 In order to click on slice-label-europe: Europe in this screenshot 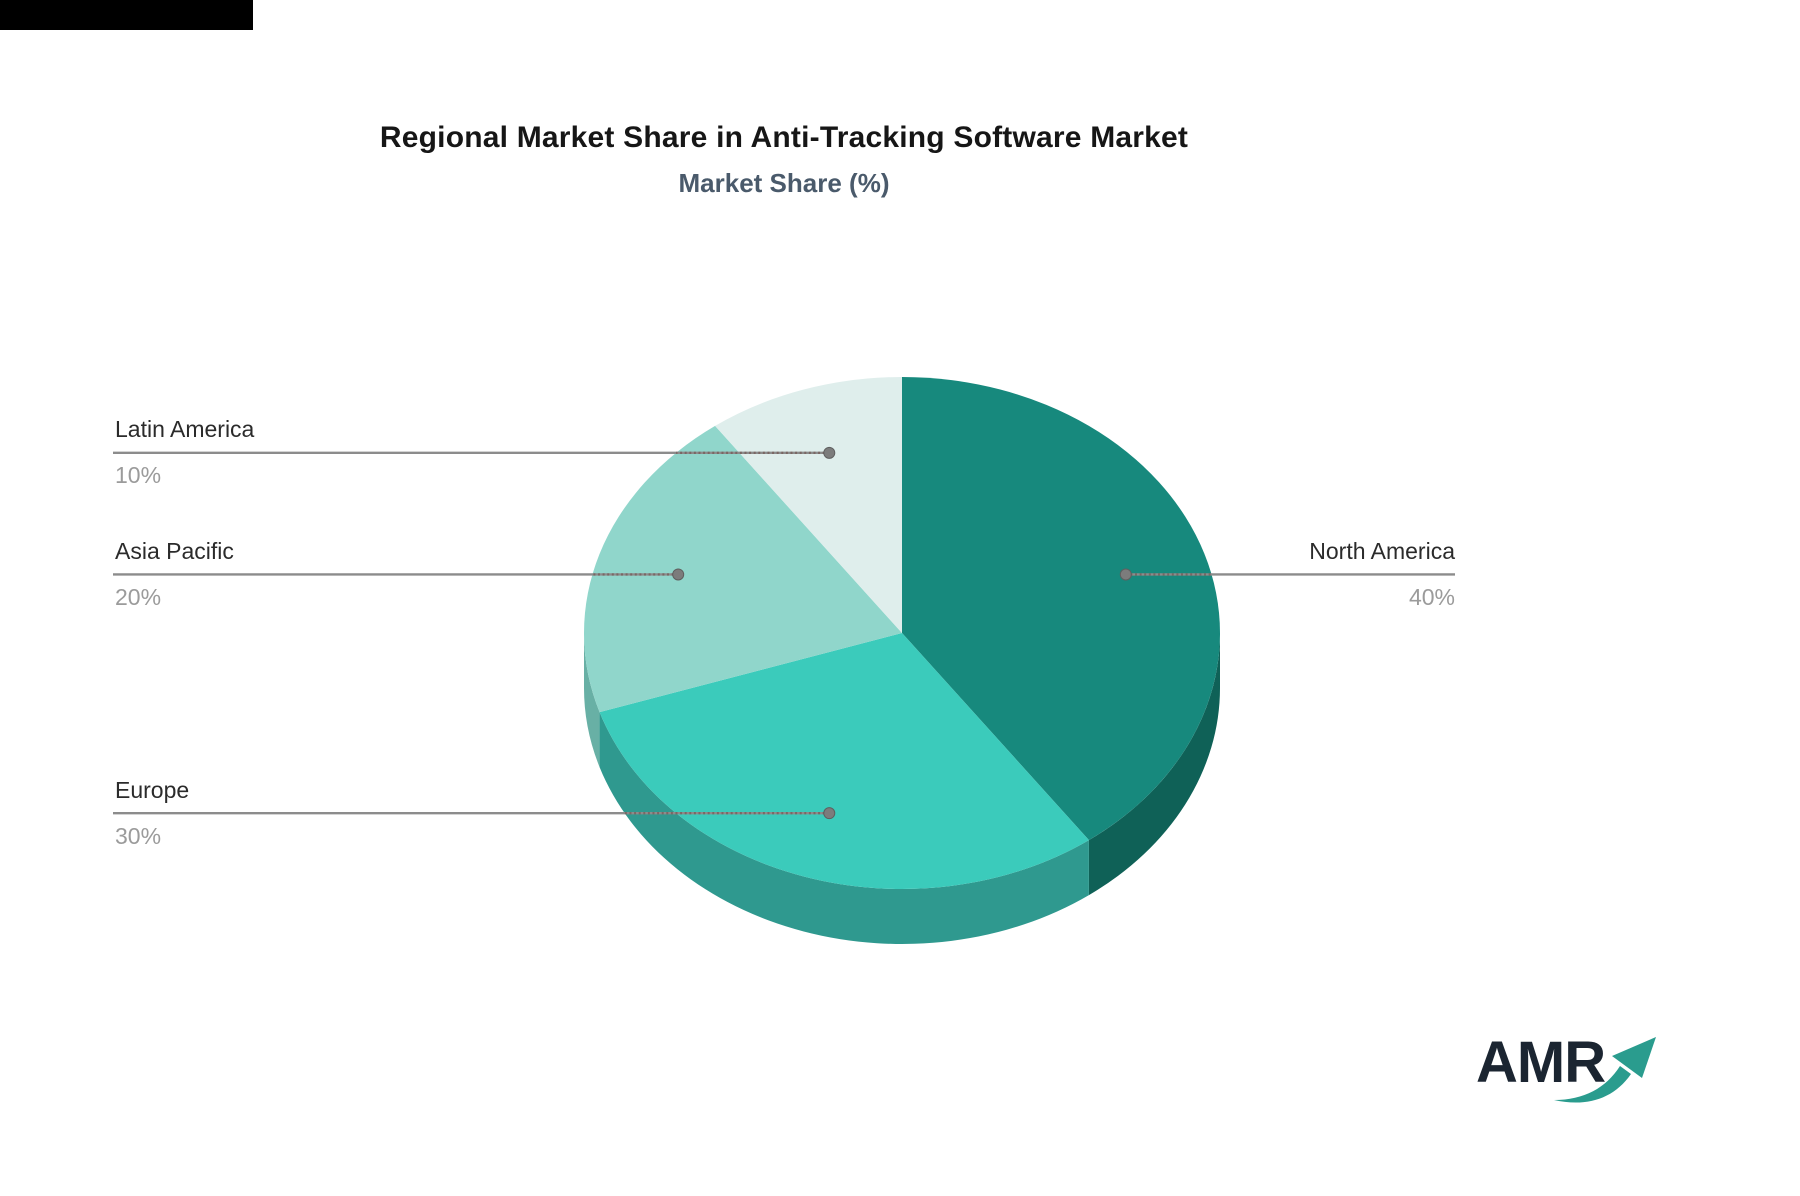, I will do `click(152, 790)`.